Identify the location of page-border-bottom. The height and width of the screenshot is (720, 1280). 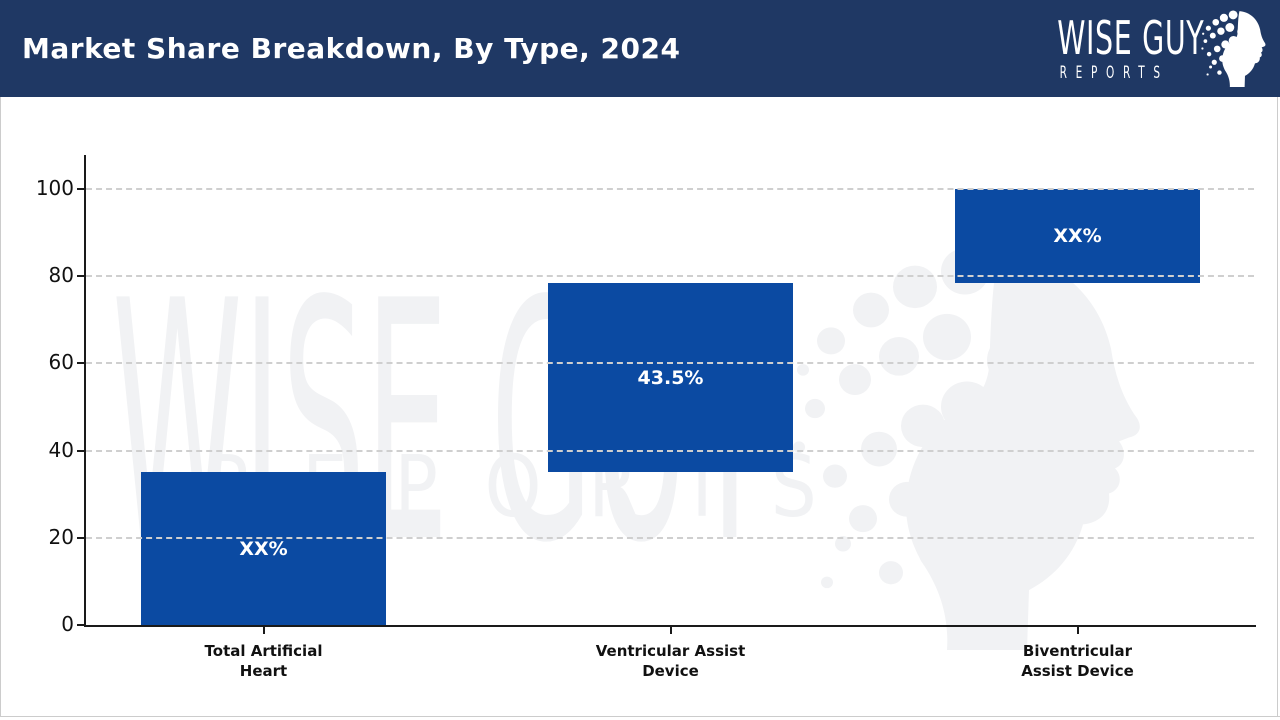
(640, 716).